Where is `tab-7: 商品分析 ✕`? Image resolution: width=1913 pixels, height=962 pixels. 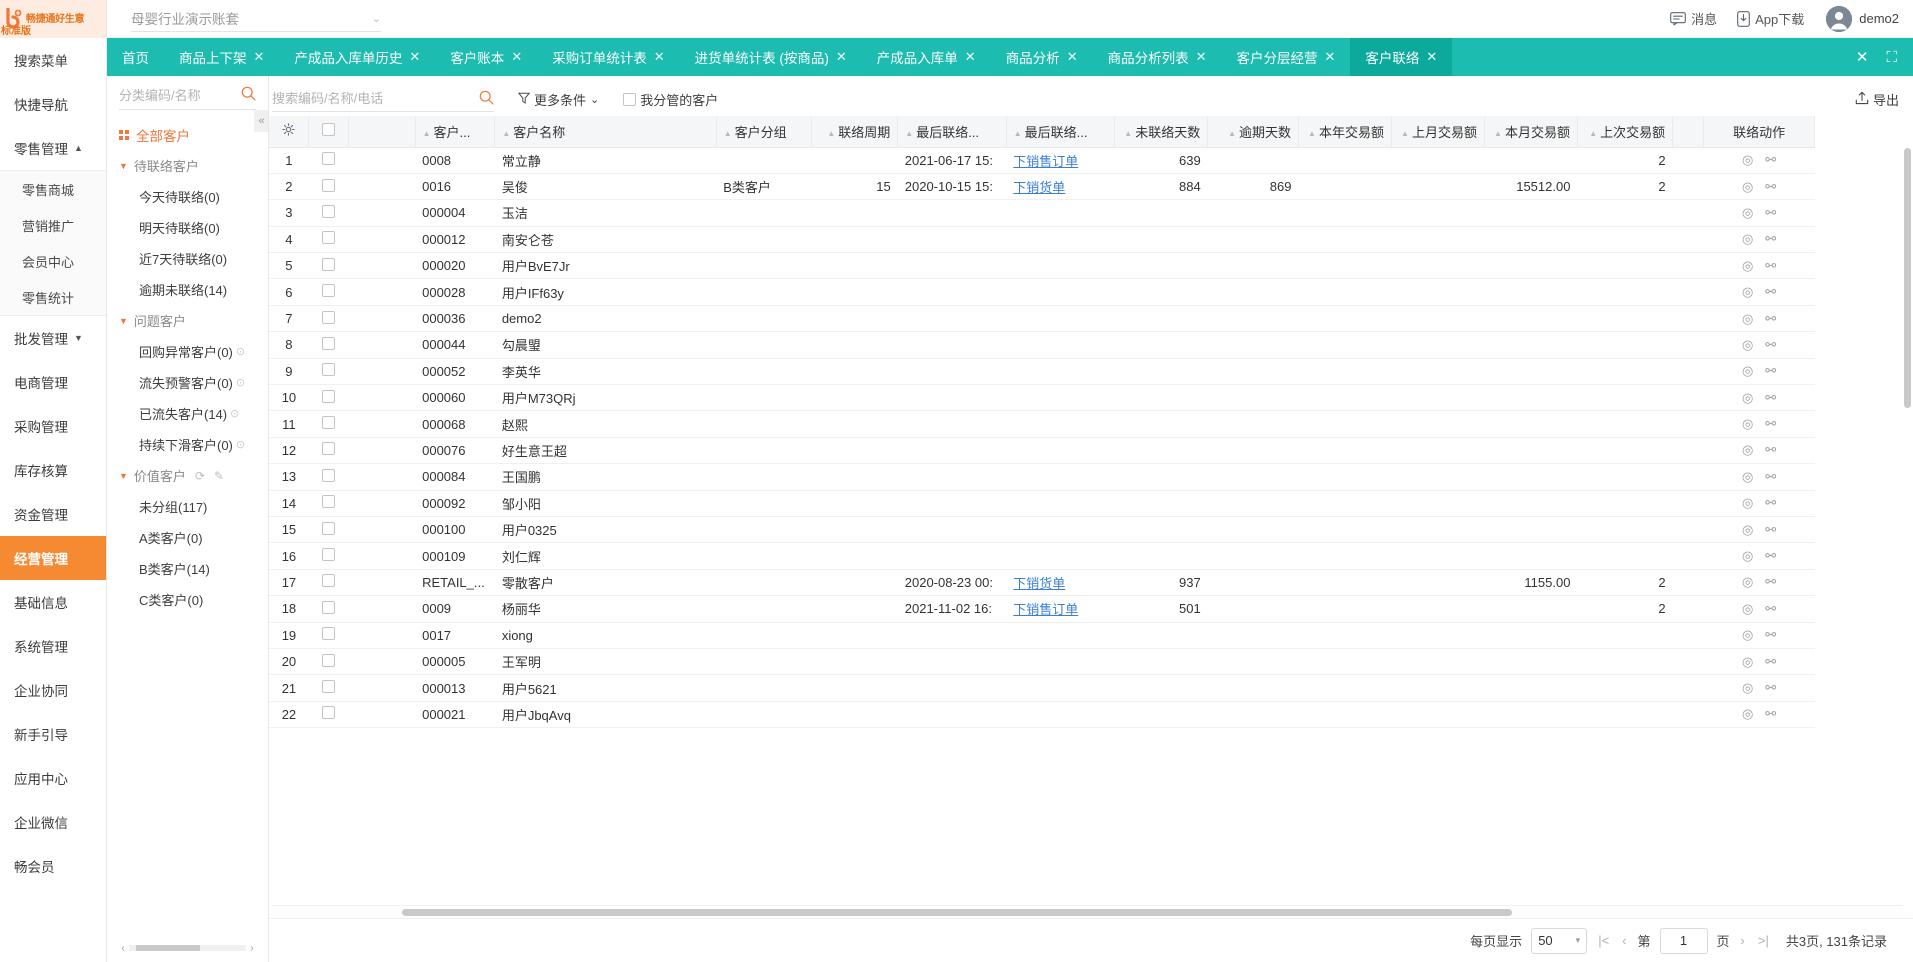
tab-7: 商品分析 ✕ is located at coordinates (1042, 57).